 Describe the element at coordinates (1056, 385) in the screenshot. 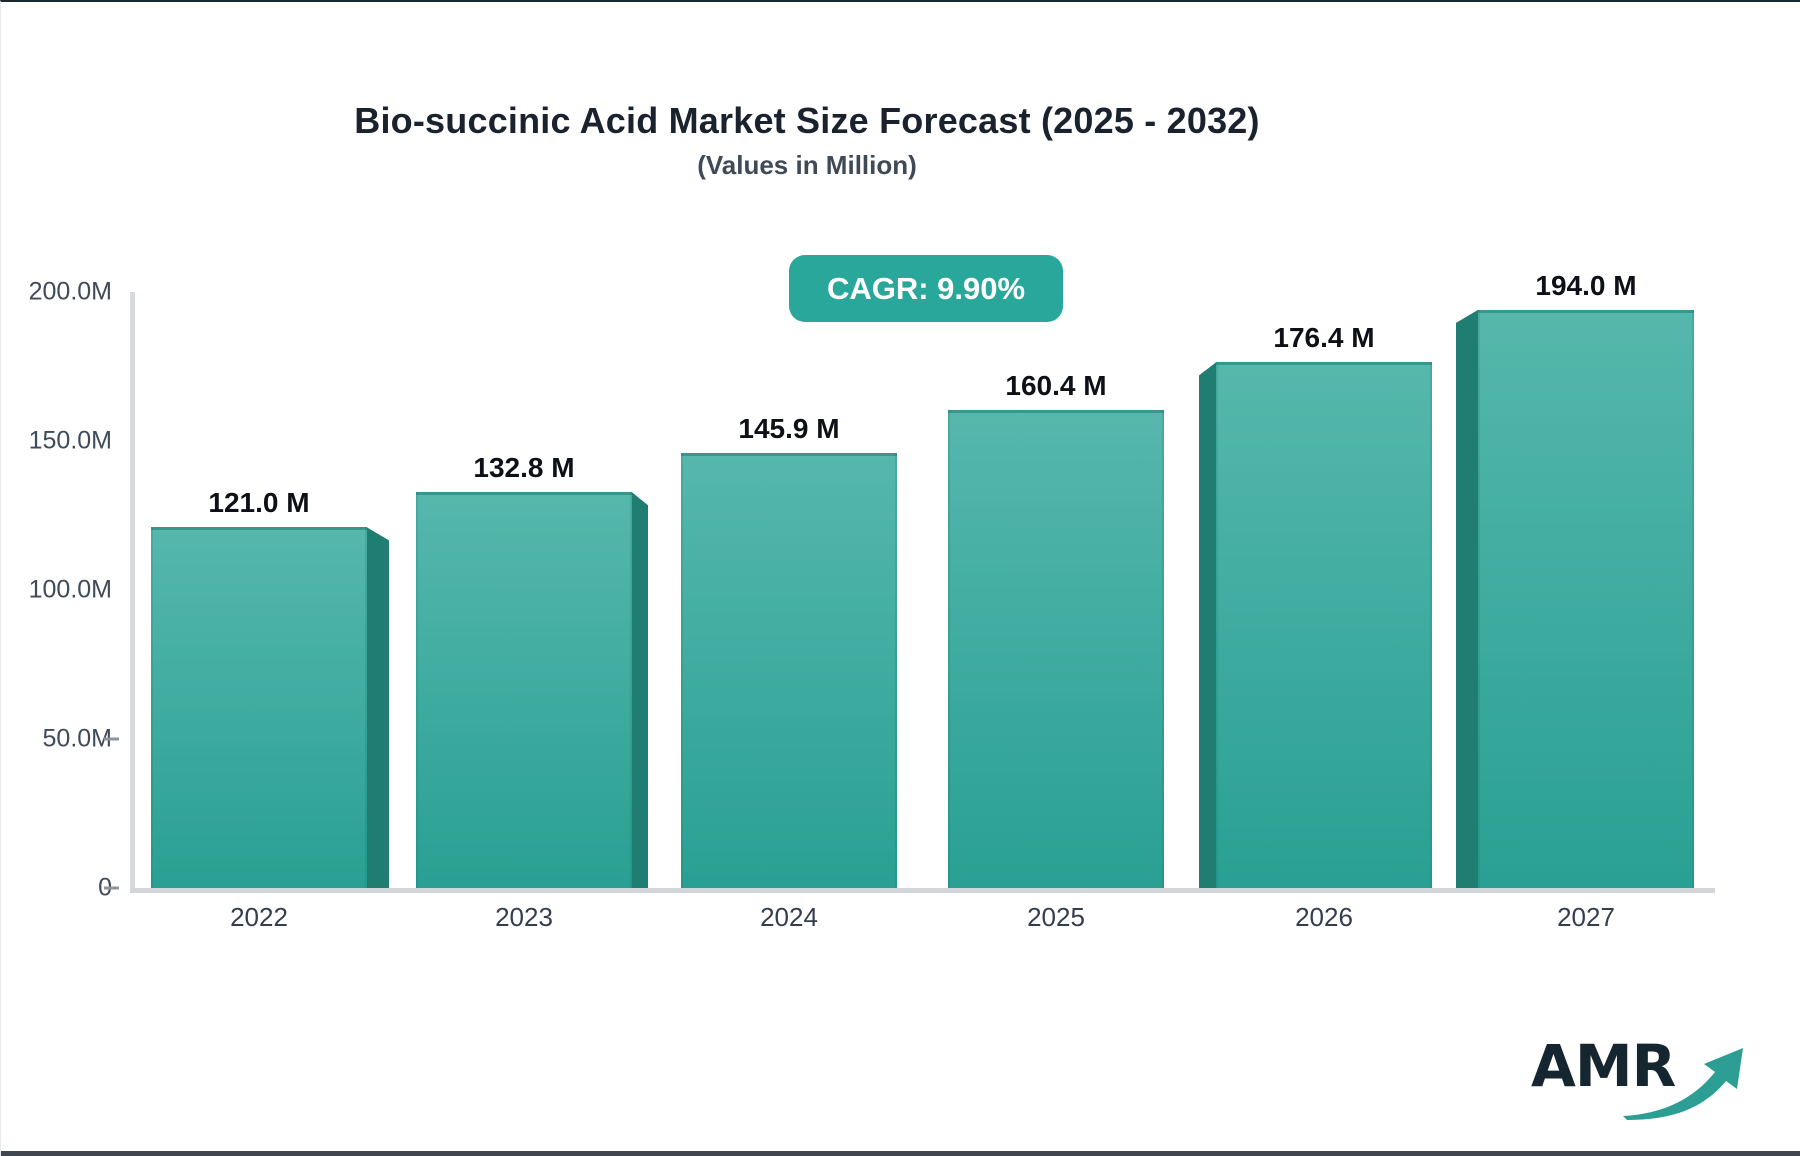

I see `bar-value-label: 160.4 M` at that location.